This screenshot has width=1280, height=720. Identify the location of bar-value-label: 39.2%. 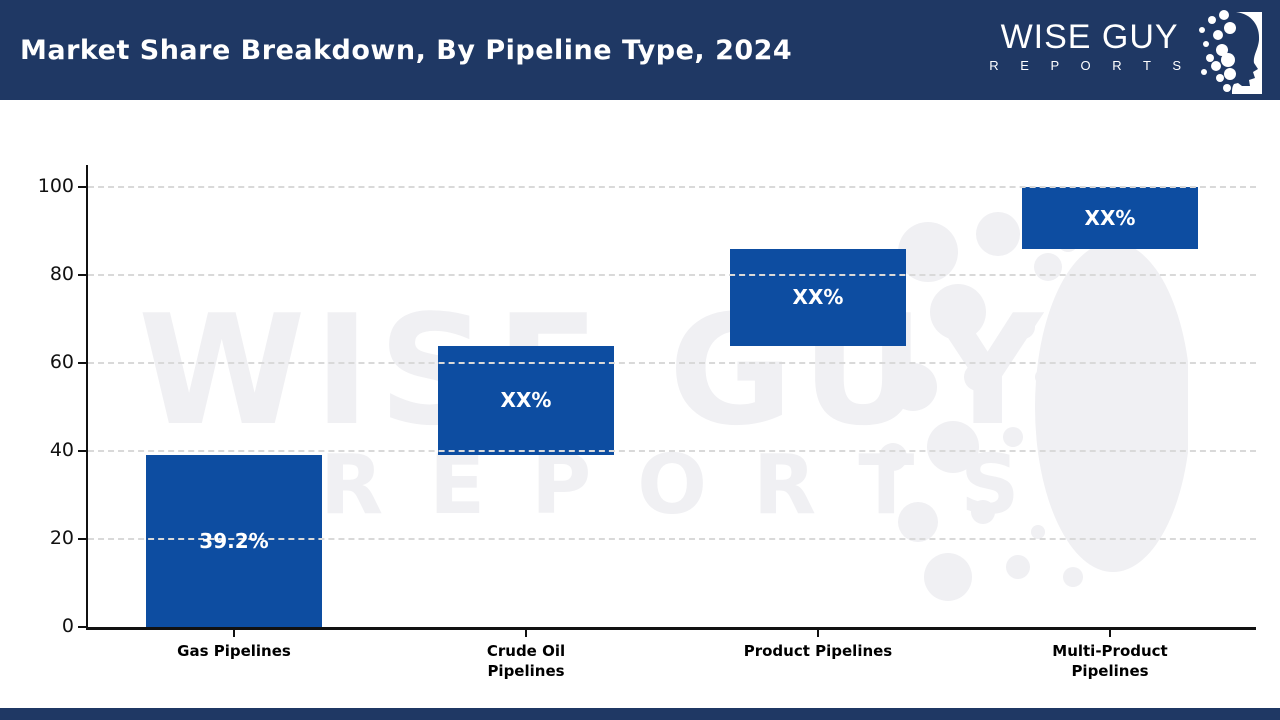
(234, 540).